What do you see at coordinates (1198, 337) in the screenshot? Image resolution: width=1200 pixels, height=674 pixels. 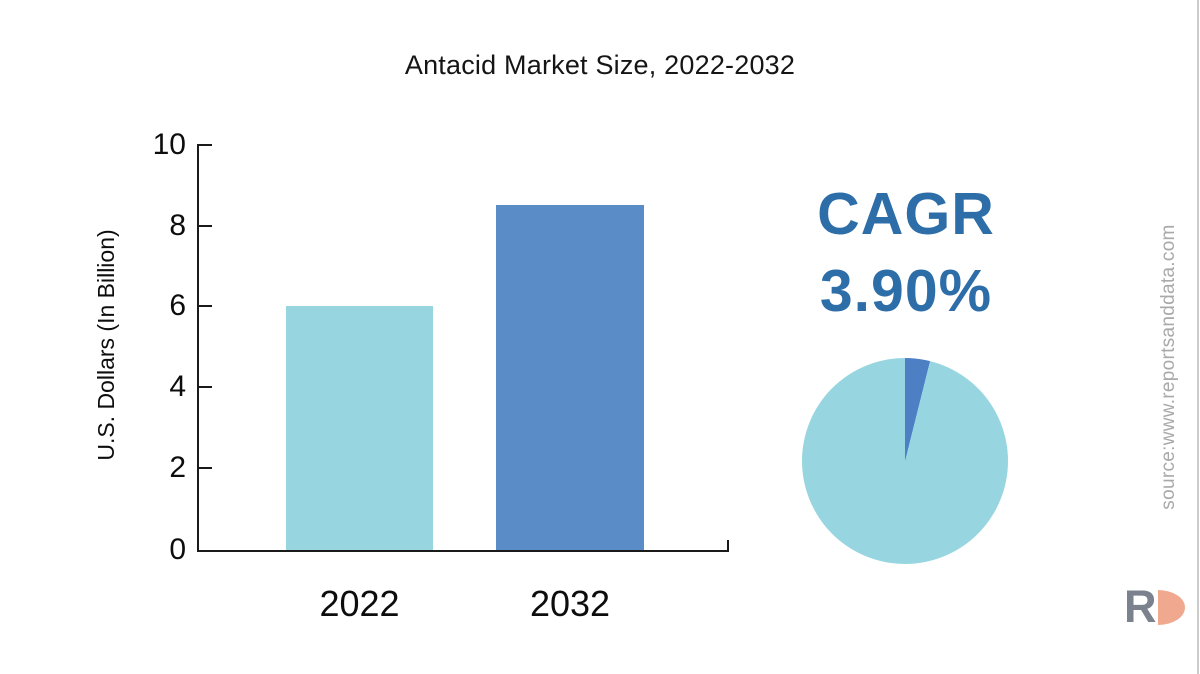 I see `right-edge-border` at bounding box center [1198, 337].